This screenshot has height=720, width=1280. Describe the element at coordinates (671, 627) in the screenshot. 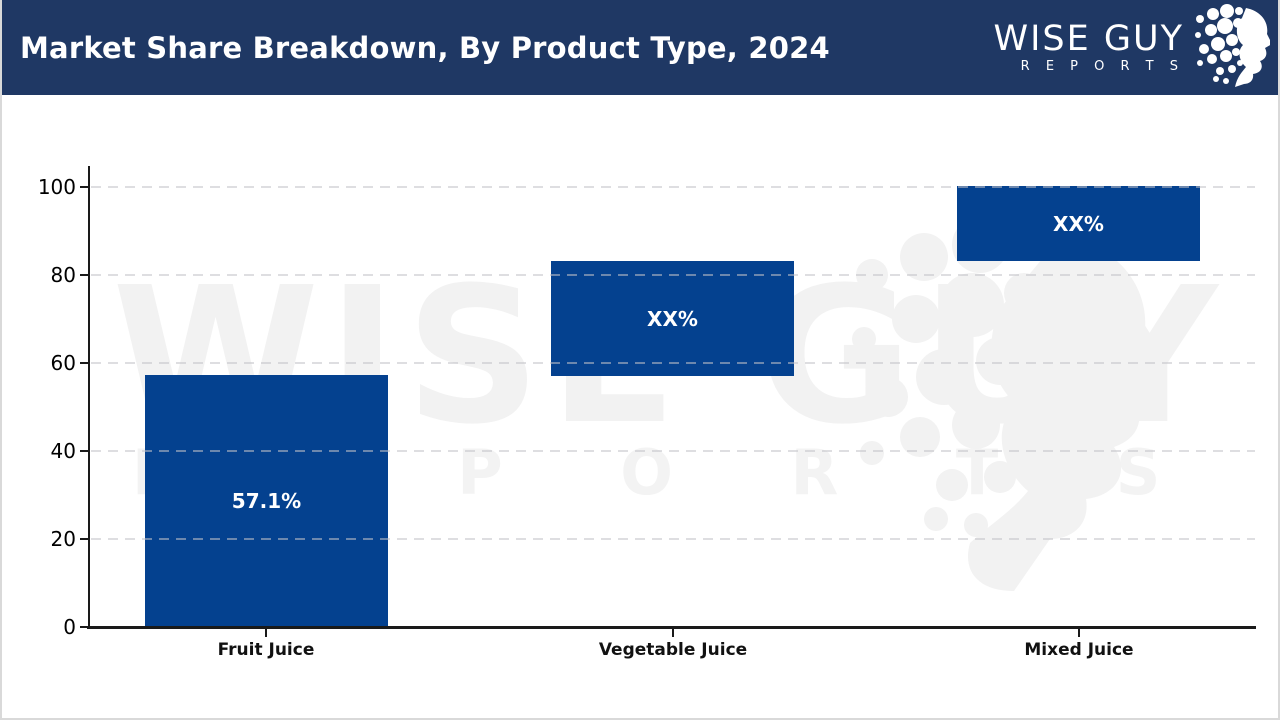

I see `x-axis-line` at that location.